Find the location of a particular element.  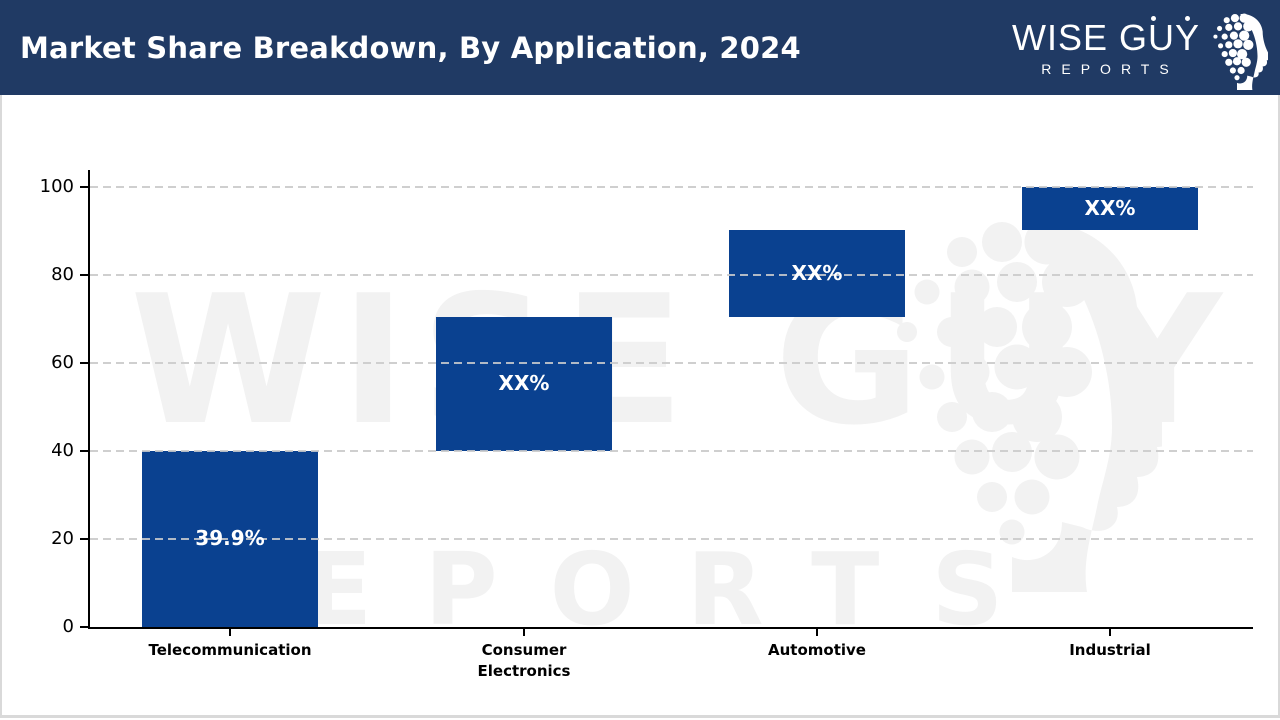

y-tick-label: 40 is located at coordinates (62, 450).